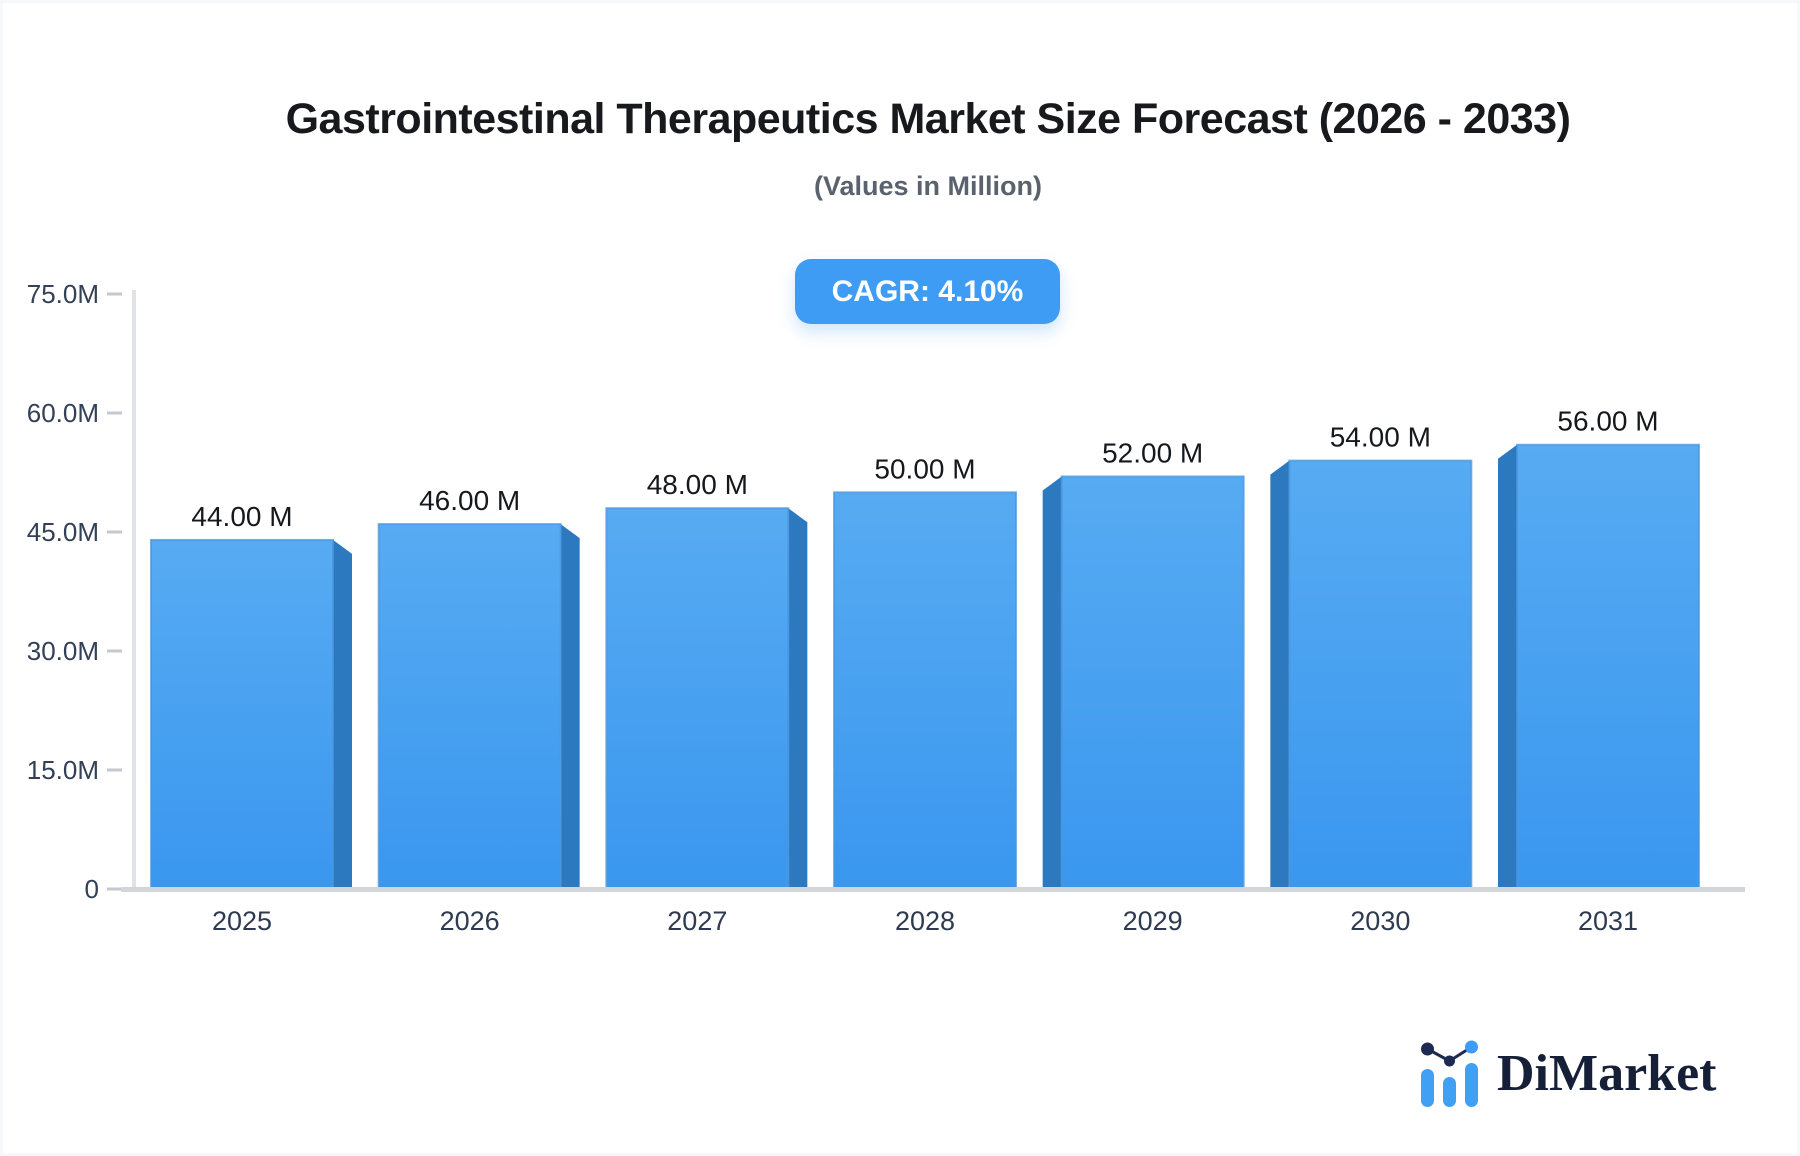  I want to click on brand-name: DiMarket, so click(1607, 1073).